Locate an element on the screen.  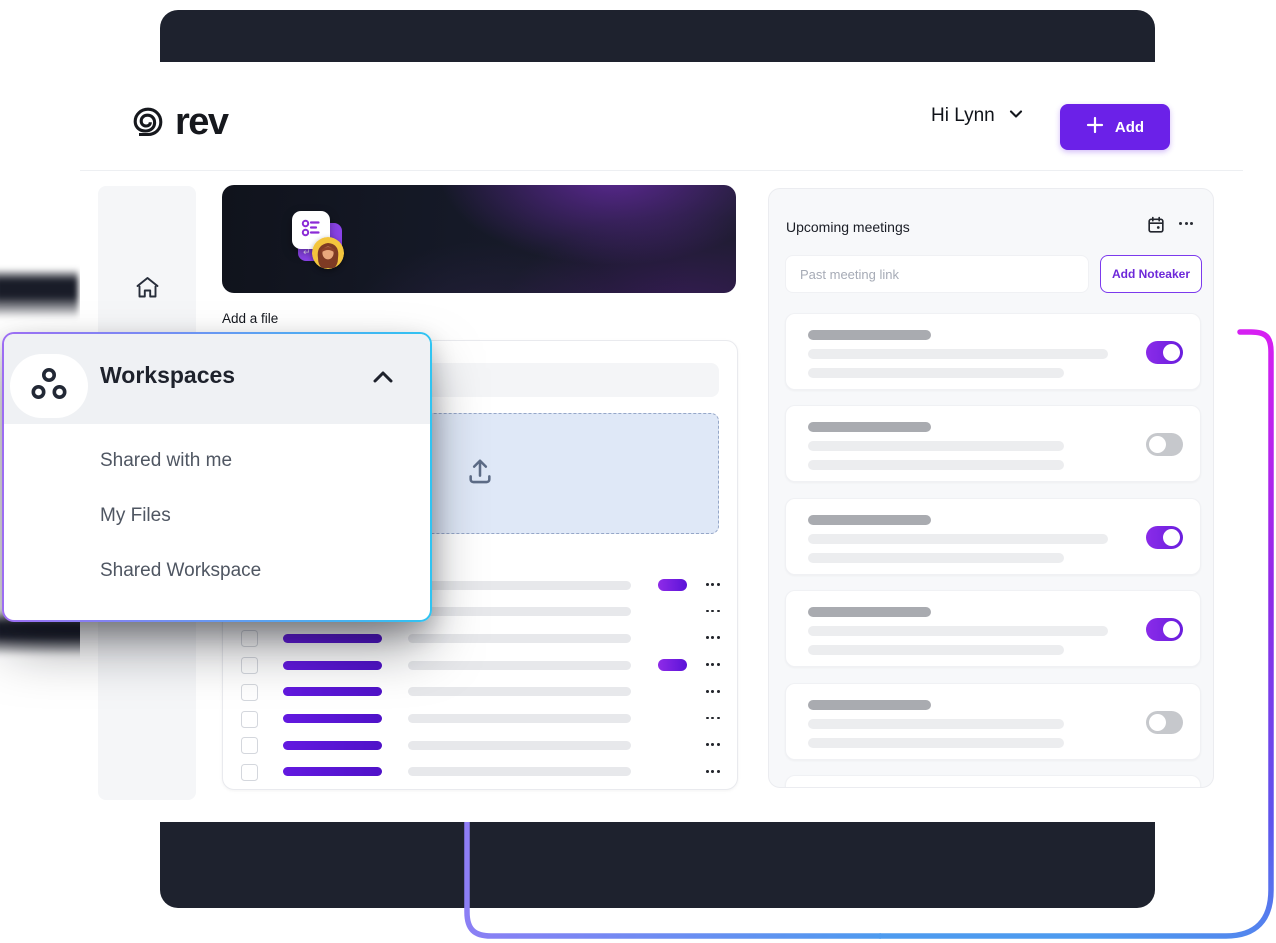
plus-icon is located at coordinates (1095, 127).